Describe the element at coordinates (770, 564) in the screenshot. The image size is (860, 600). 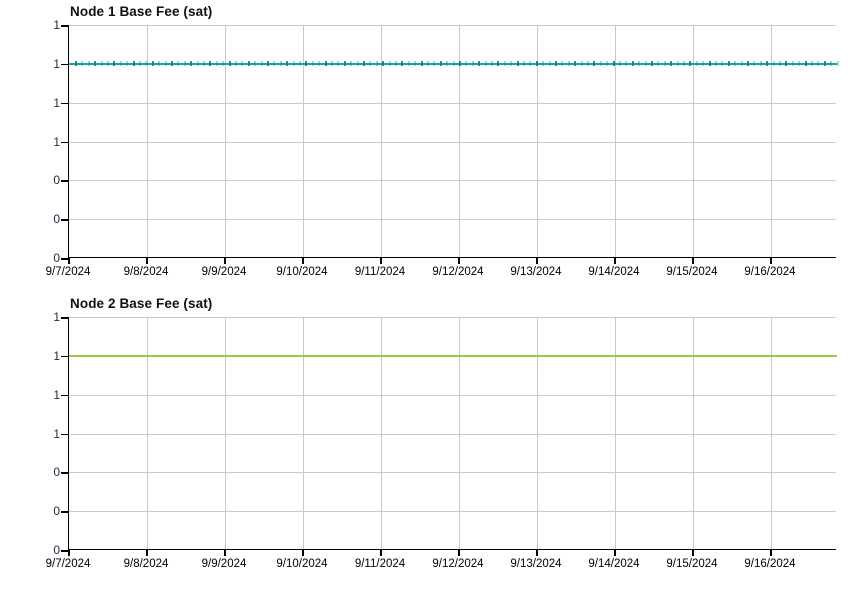
I see `x-tick-label: 9/16/2024` at that location.